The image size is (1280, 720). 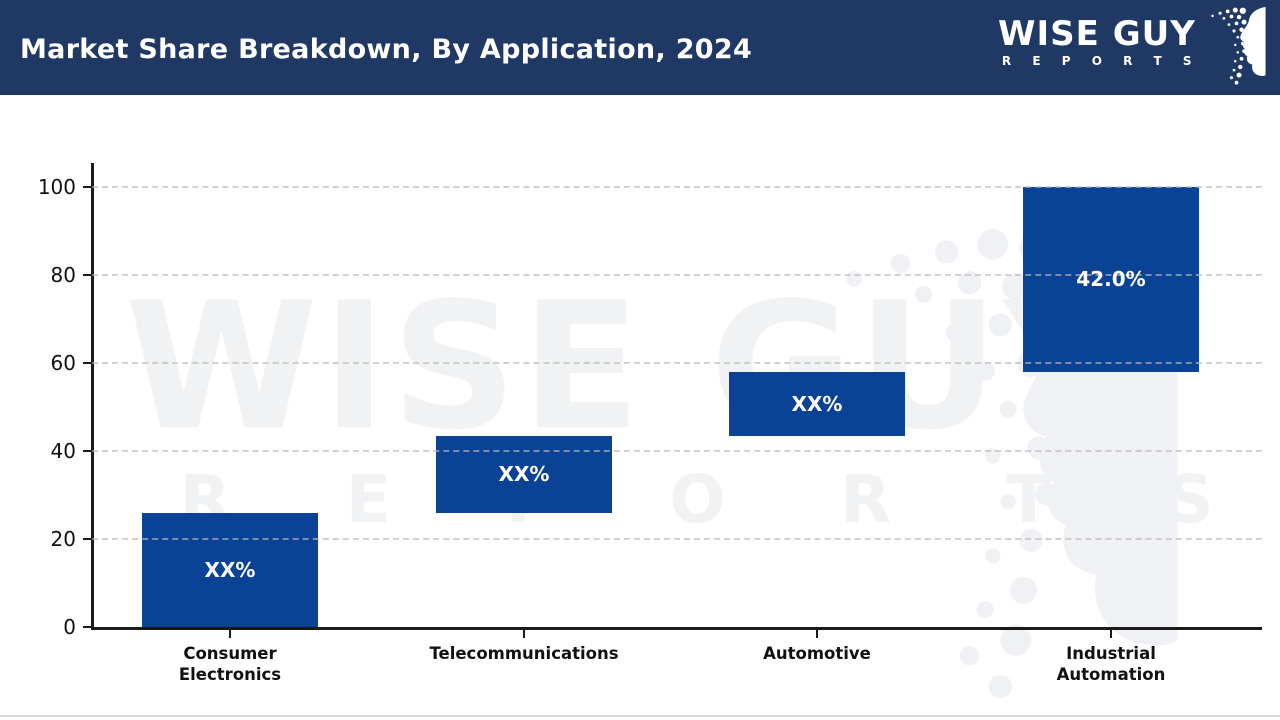 I want to click on bar-value-label-industrial-automation: 42.0%, so click(x=1111, y=279).